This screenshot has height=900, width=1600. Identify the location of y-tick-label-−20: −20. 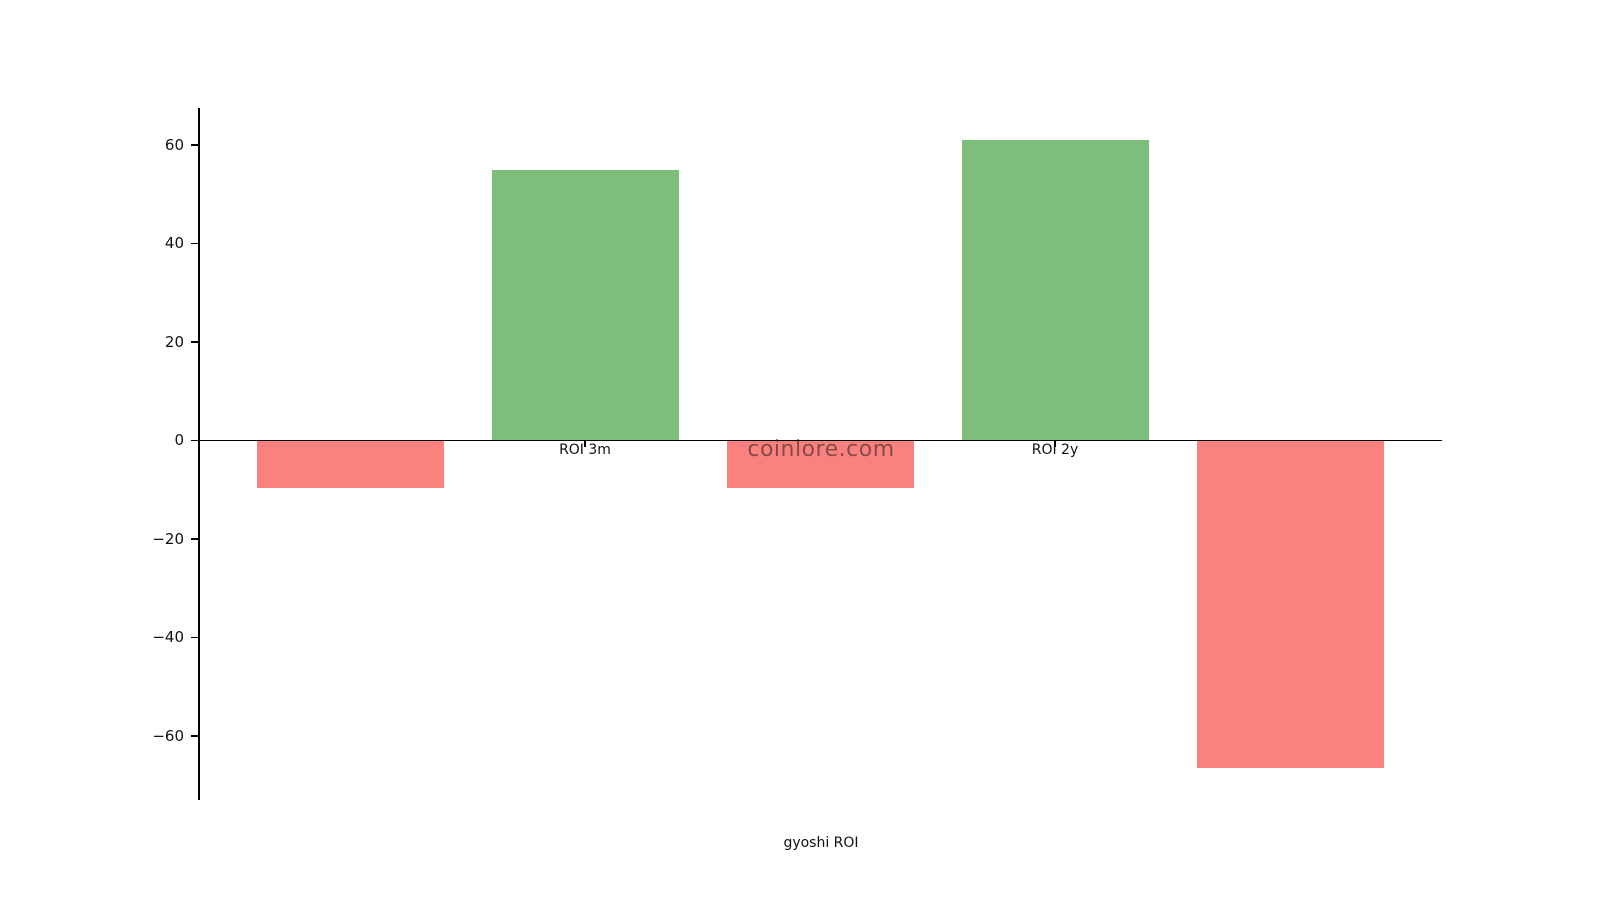
(168, 538).